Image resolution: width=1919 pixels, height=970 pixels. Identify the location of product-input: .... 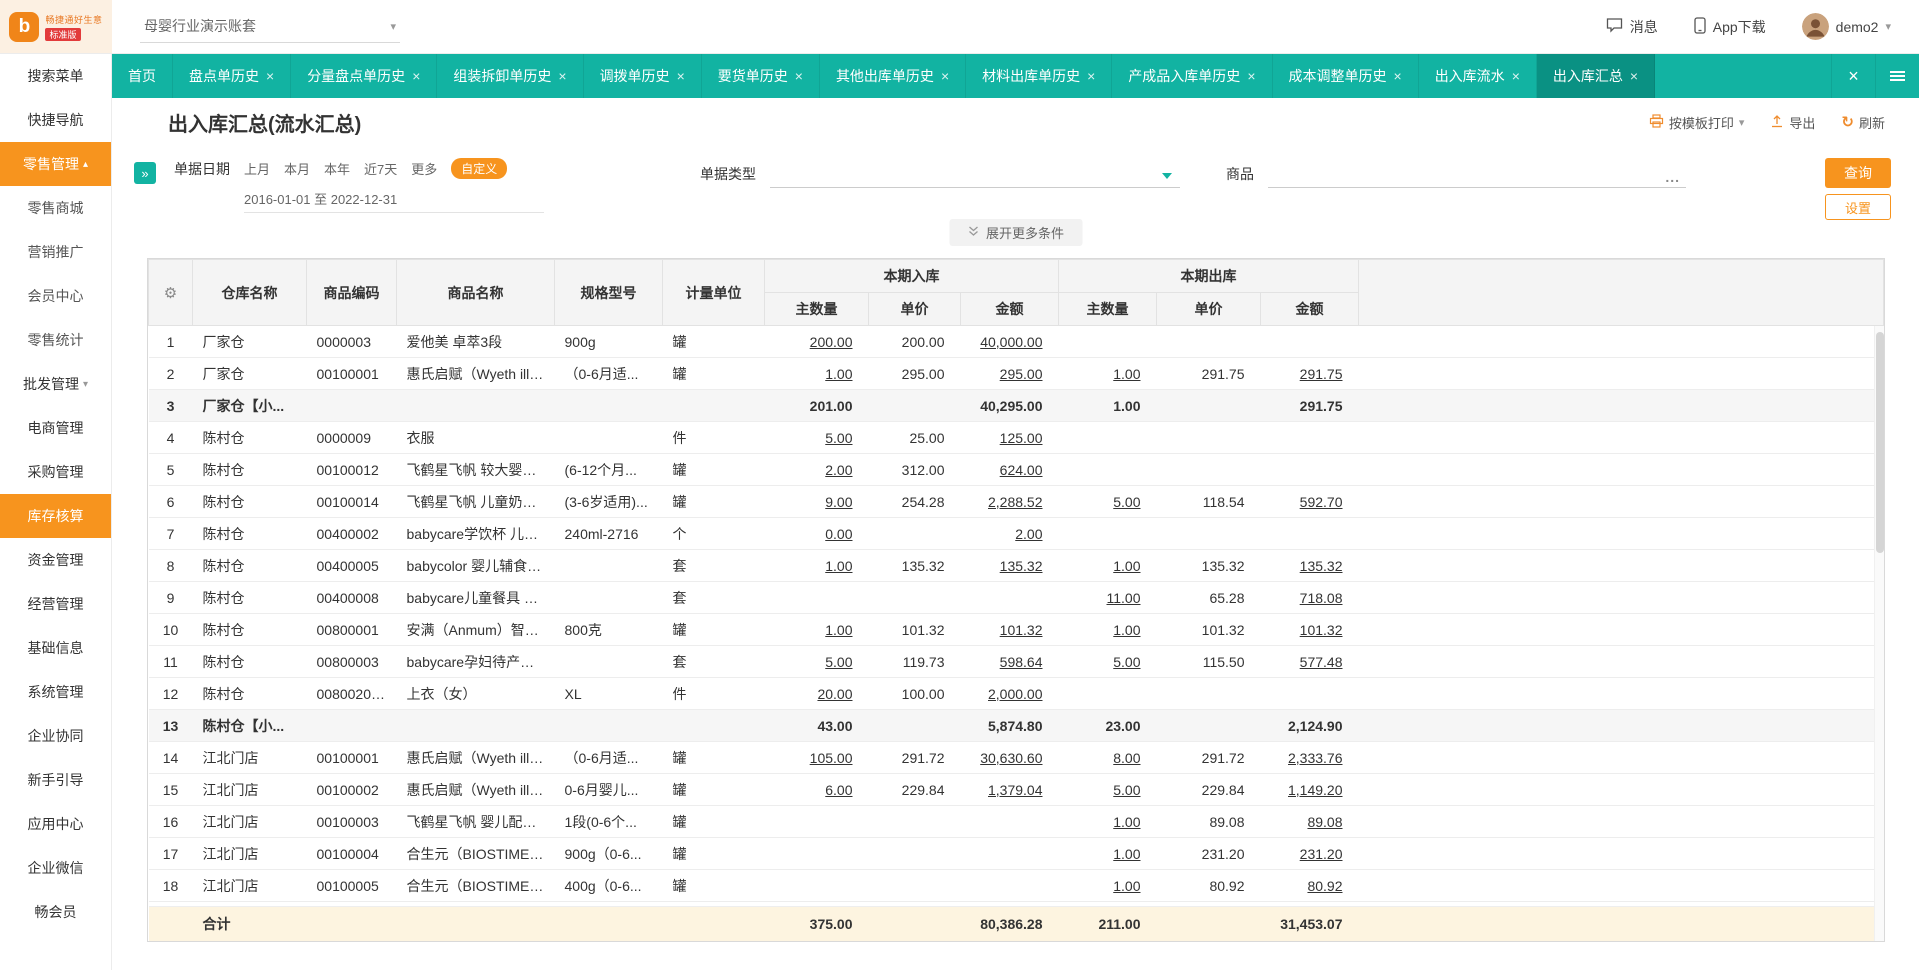
(1477, 175).